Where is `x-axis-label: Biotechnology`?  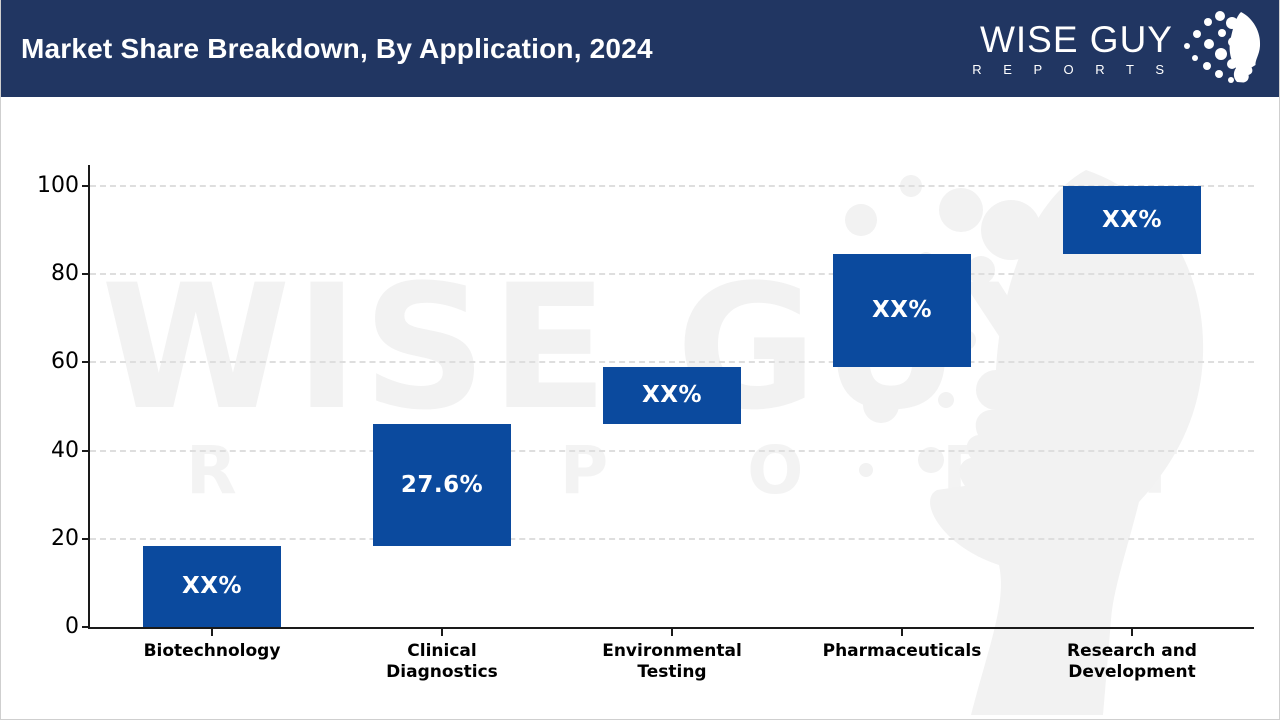 x-axis-label: Biotechnology is located at coordinates (212, 651).